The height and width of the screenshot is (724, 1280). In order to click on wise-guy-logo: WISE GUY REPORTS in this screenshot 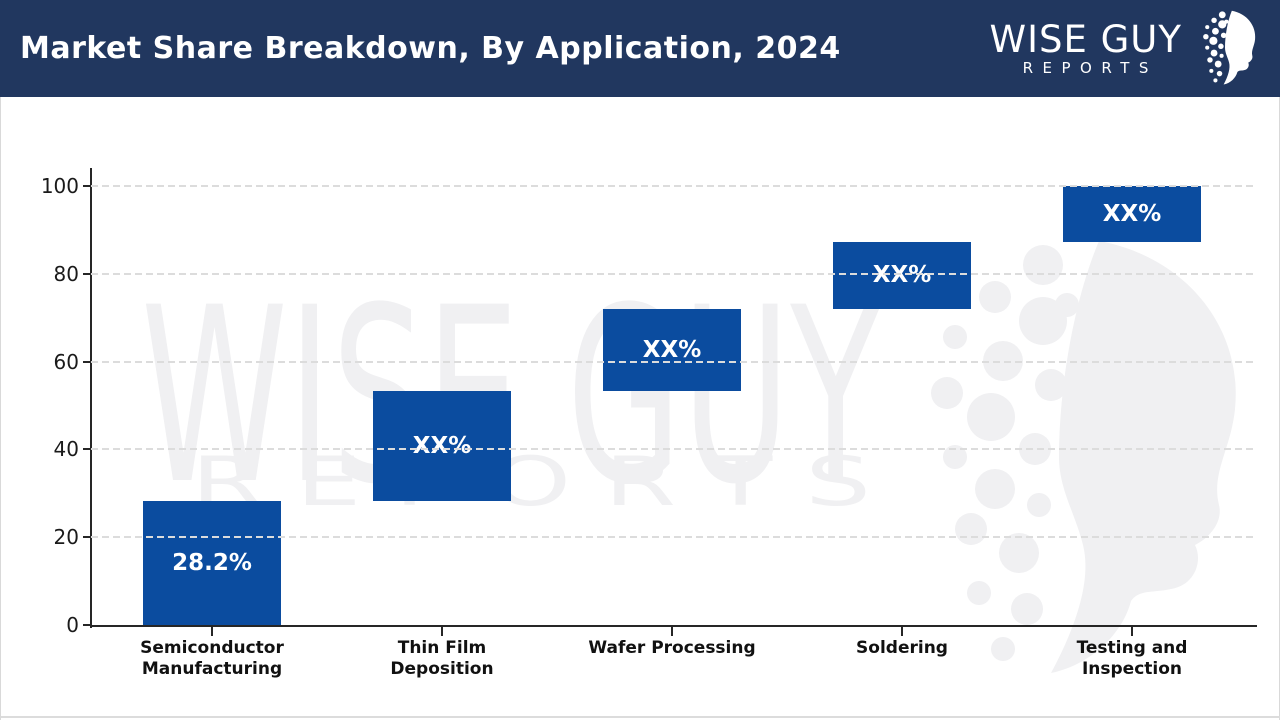, I will do `click(1128, 49)`.